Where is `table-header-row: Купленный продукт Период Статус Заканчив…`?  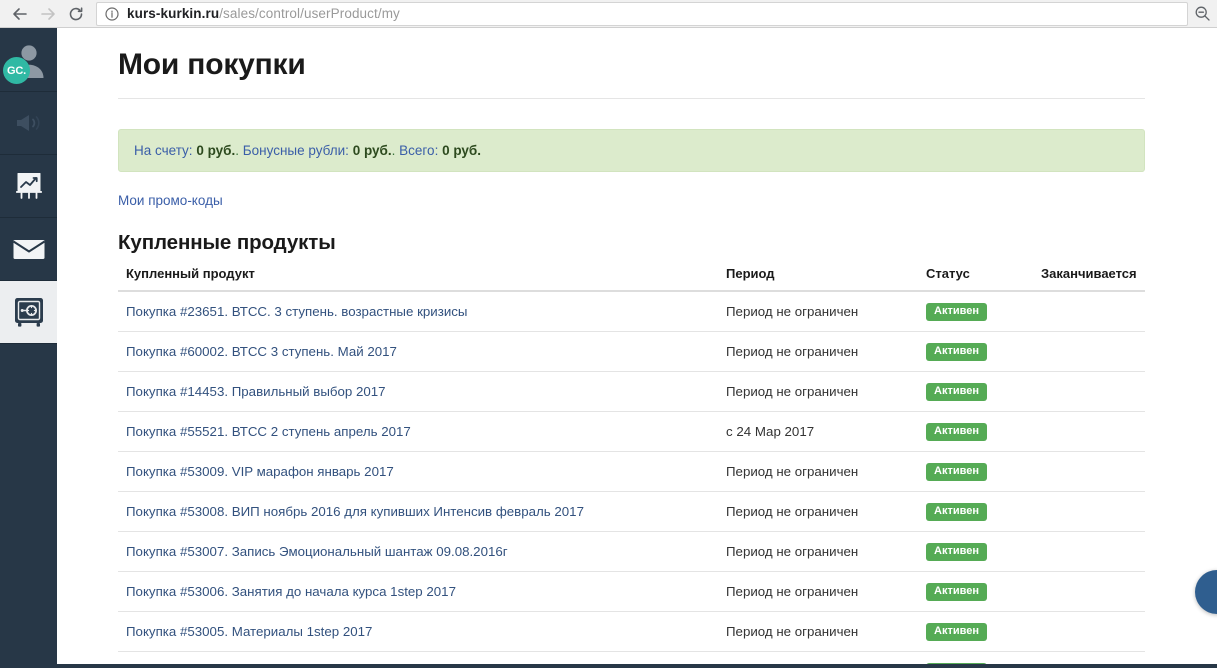 table-header-row: Купленный продукт Период Статус Заканчив… is located at coordinates (631, 279).